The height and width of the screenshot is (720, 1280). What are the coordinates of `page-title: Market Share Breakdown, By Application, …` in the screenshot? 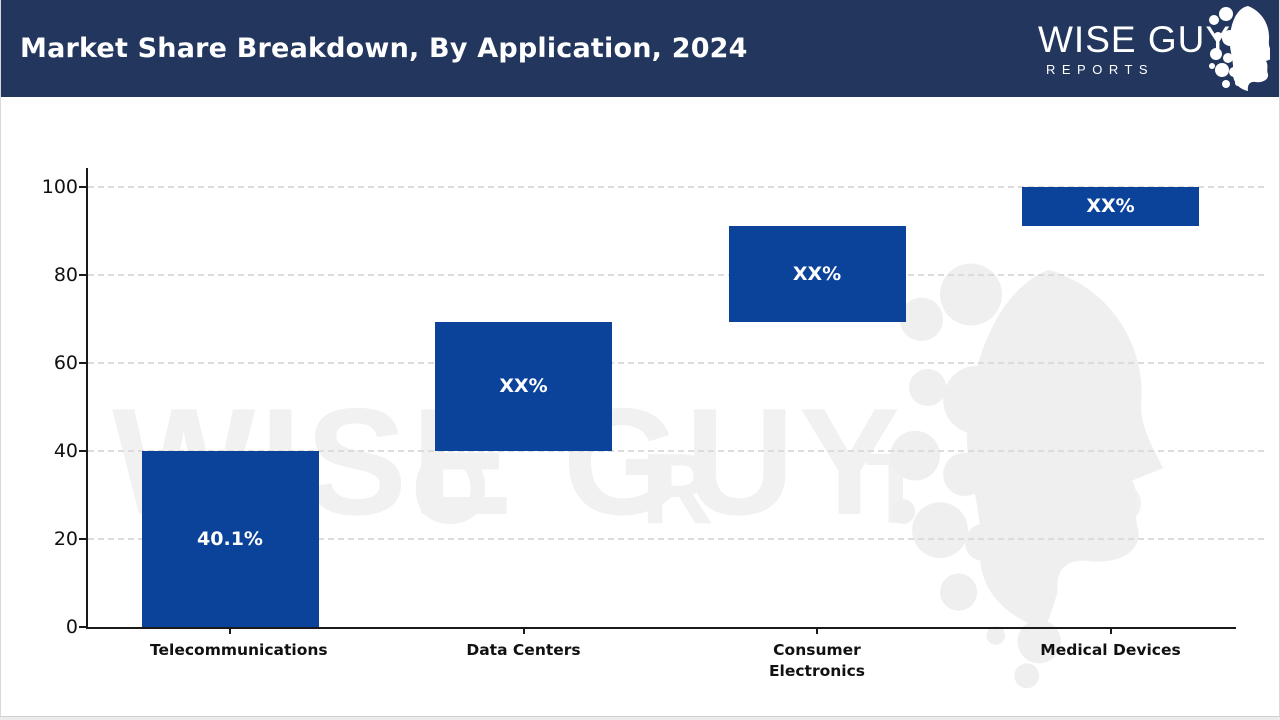 It's located at (384, 48).